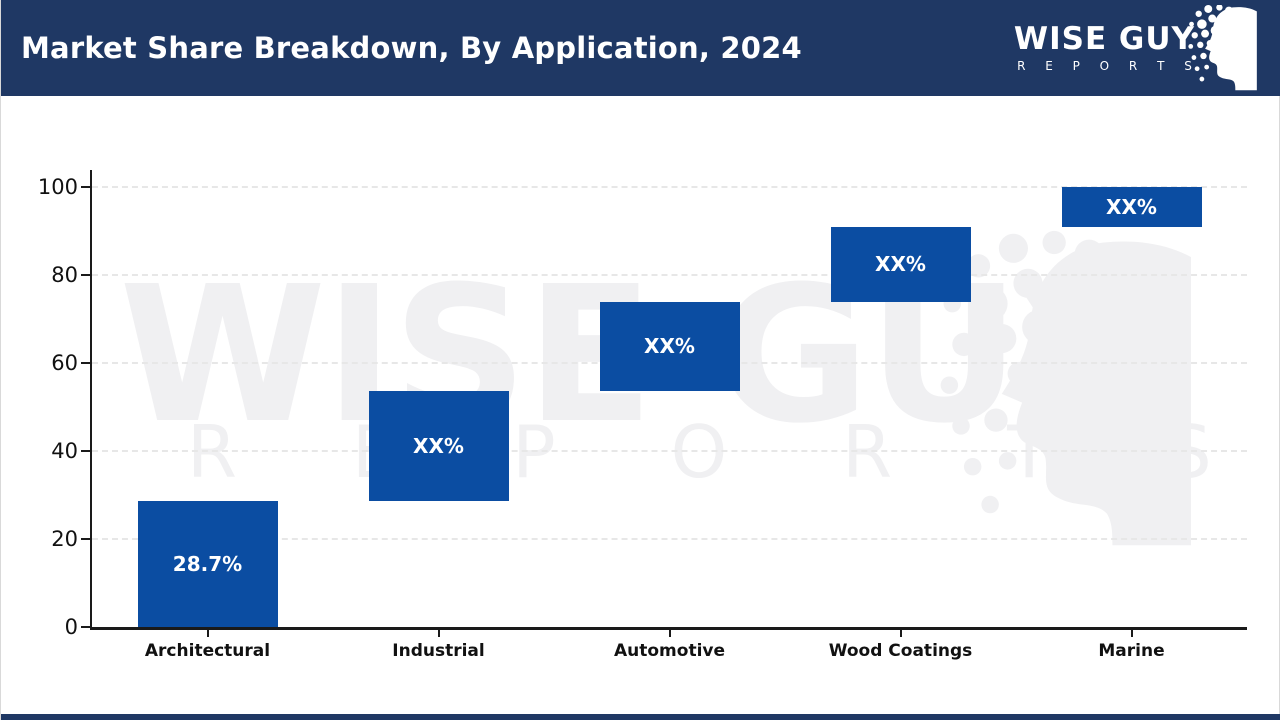 This screenshot has width=1280, height=720. Describe the element at coordinates (900, 651) in the screenshot. I see `x-category-label: Wood Coatings` at that location.